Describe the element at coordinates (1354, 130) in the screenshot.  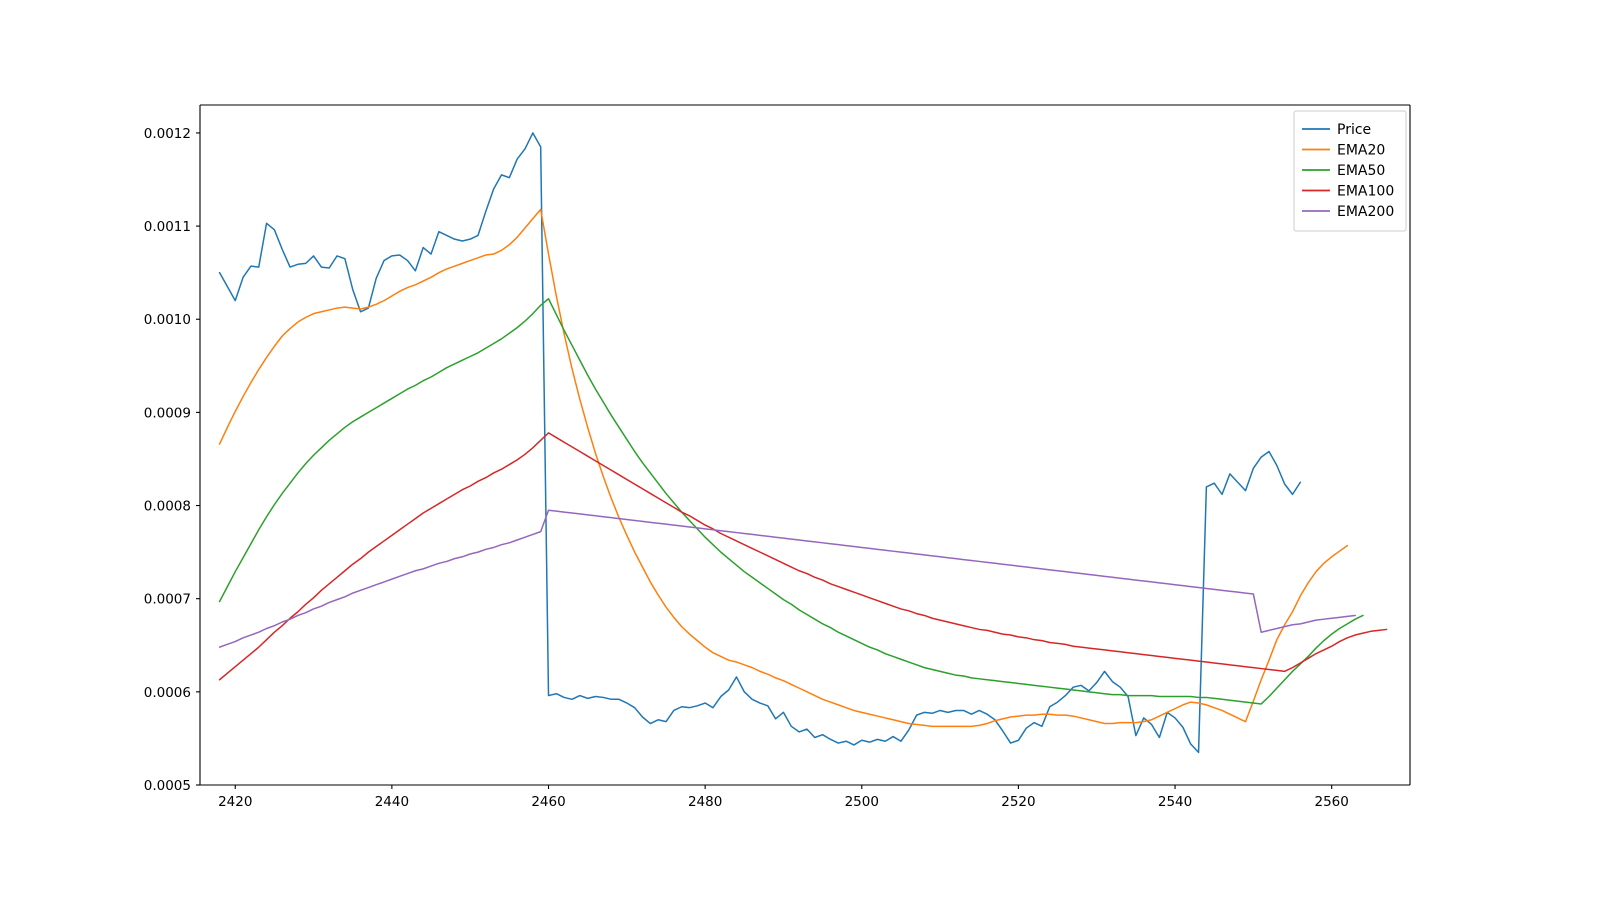
I see `legend-label-price: Price` at that location.